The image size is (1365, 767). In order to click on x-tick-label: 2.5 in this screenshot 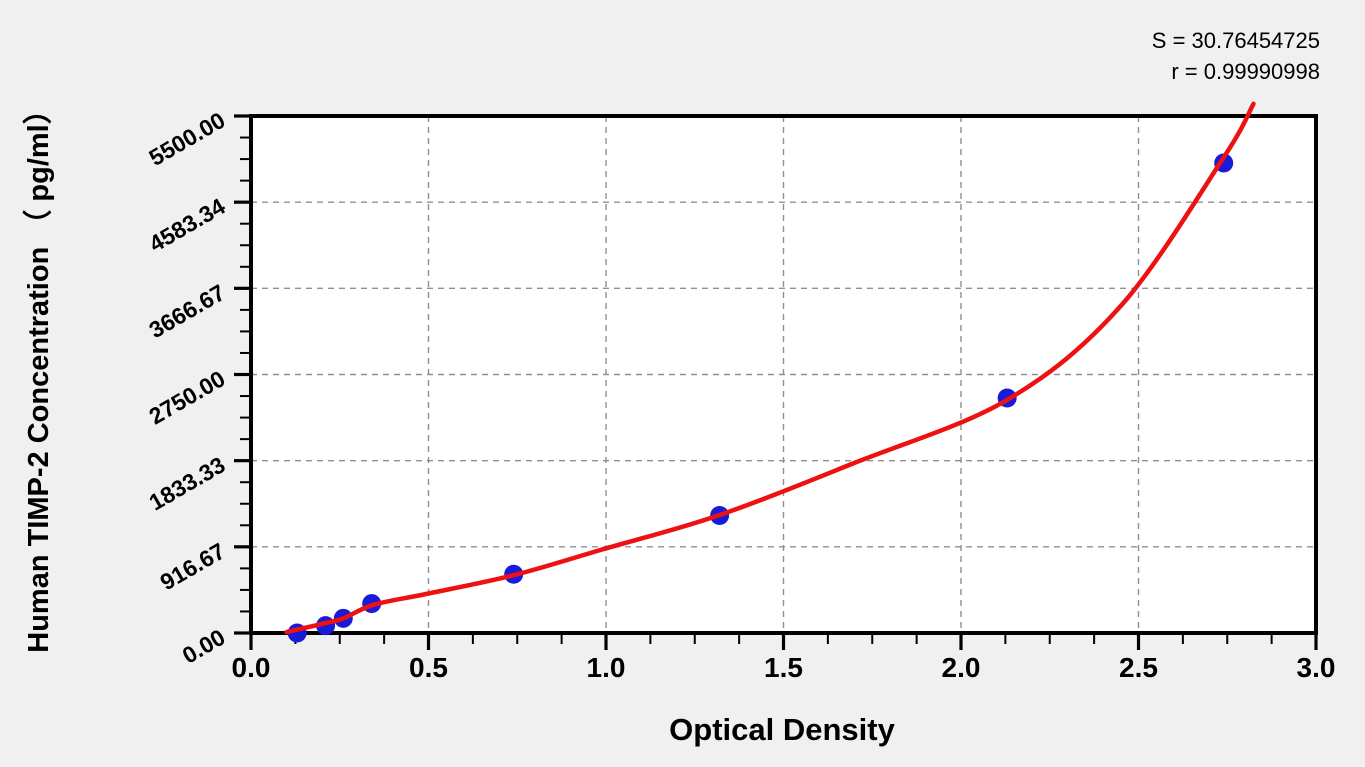, I will do `click(1138, 667)`.